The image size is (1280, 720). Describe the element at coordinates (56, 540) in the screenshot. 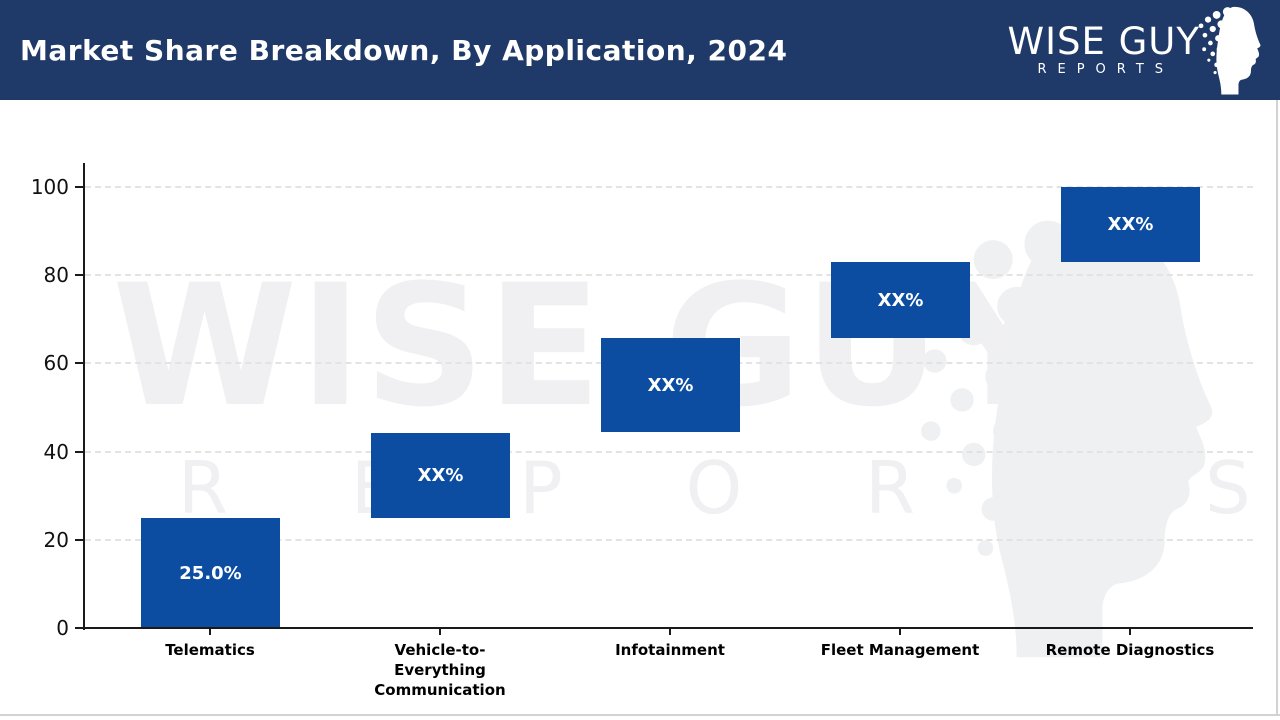

I see `y-tick-label: 20` at that location.